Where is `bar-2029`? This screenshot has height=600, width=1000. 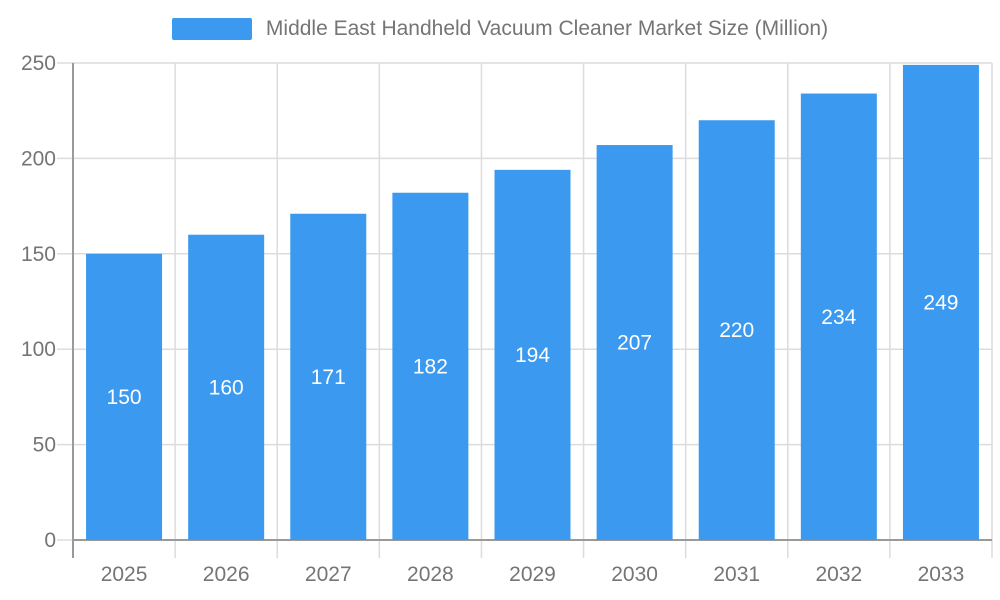
bar-2029 is located at coordinates (532, 354).